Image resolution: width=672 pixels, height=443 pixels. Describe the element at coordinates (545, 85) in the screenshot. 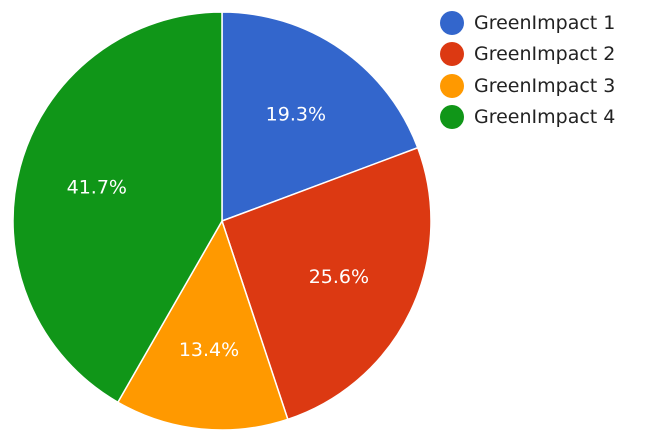

I see `legend-label: GreenImpact 3` at that location.